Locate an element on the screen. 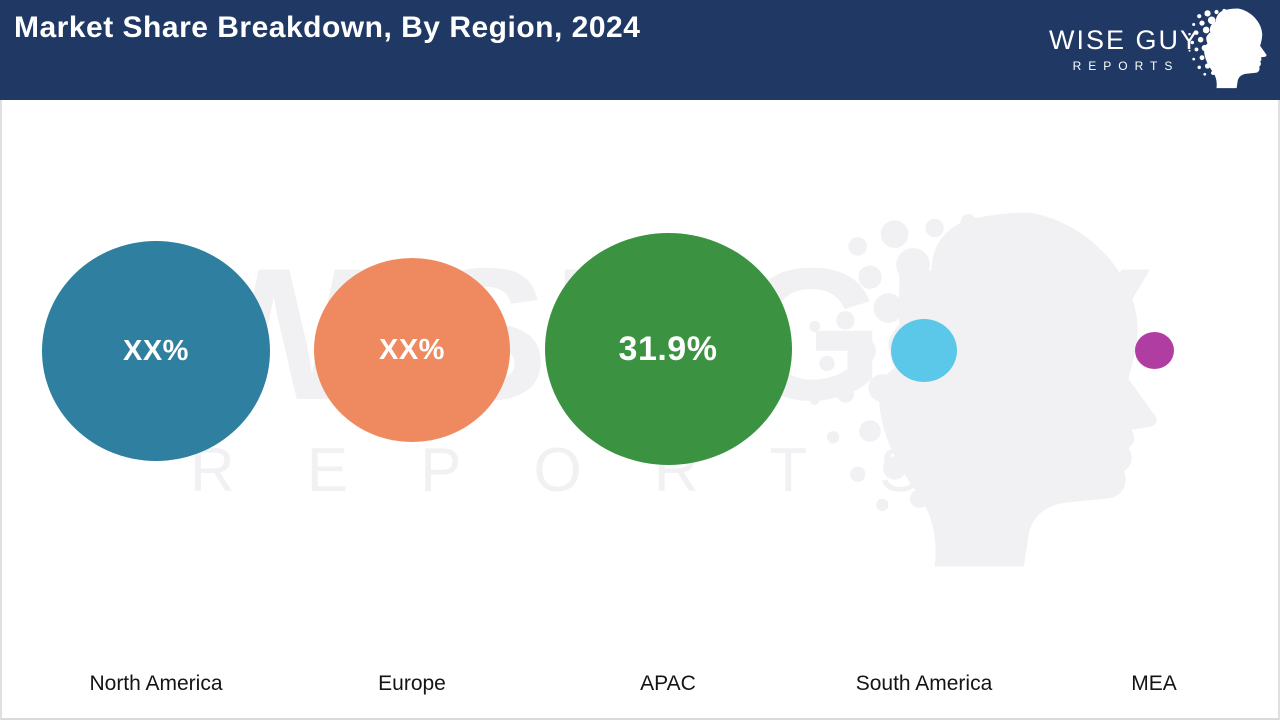 The height and width of the screenshot is (720, 1280). logo-subtitle: REPORTS is located at coordinates (1126, 65).